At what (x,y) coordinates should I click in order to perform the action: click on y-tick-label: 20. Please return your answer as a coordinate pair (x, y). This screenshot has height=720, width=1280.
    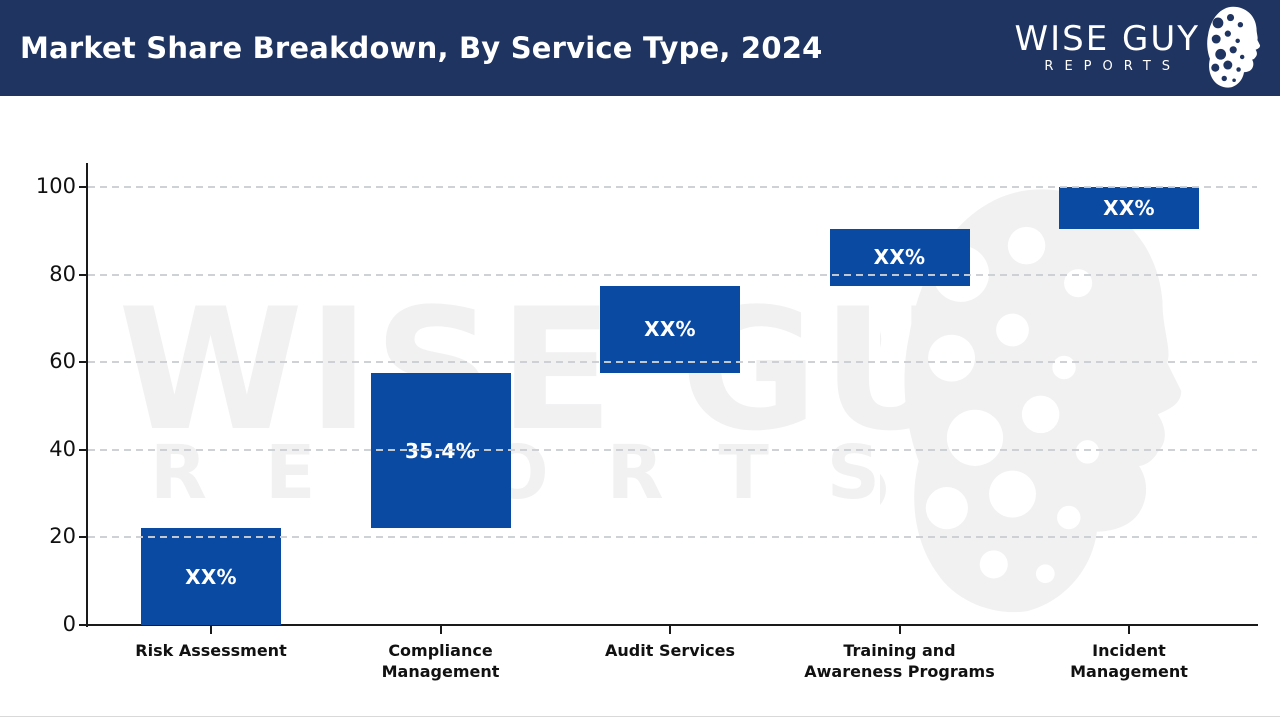
    Looking at the image, I should click on (62, 536).